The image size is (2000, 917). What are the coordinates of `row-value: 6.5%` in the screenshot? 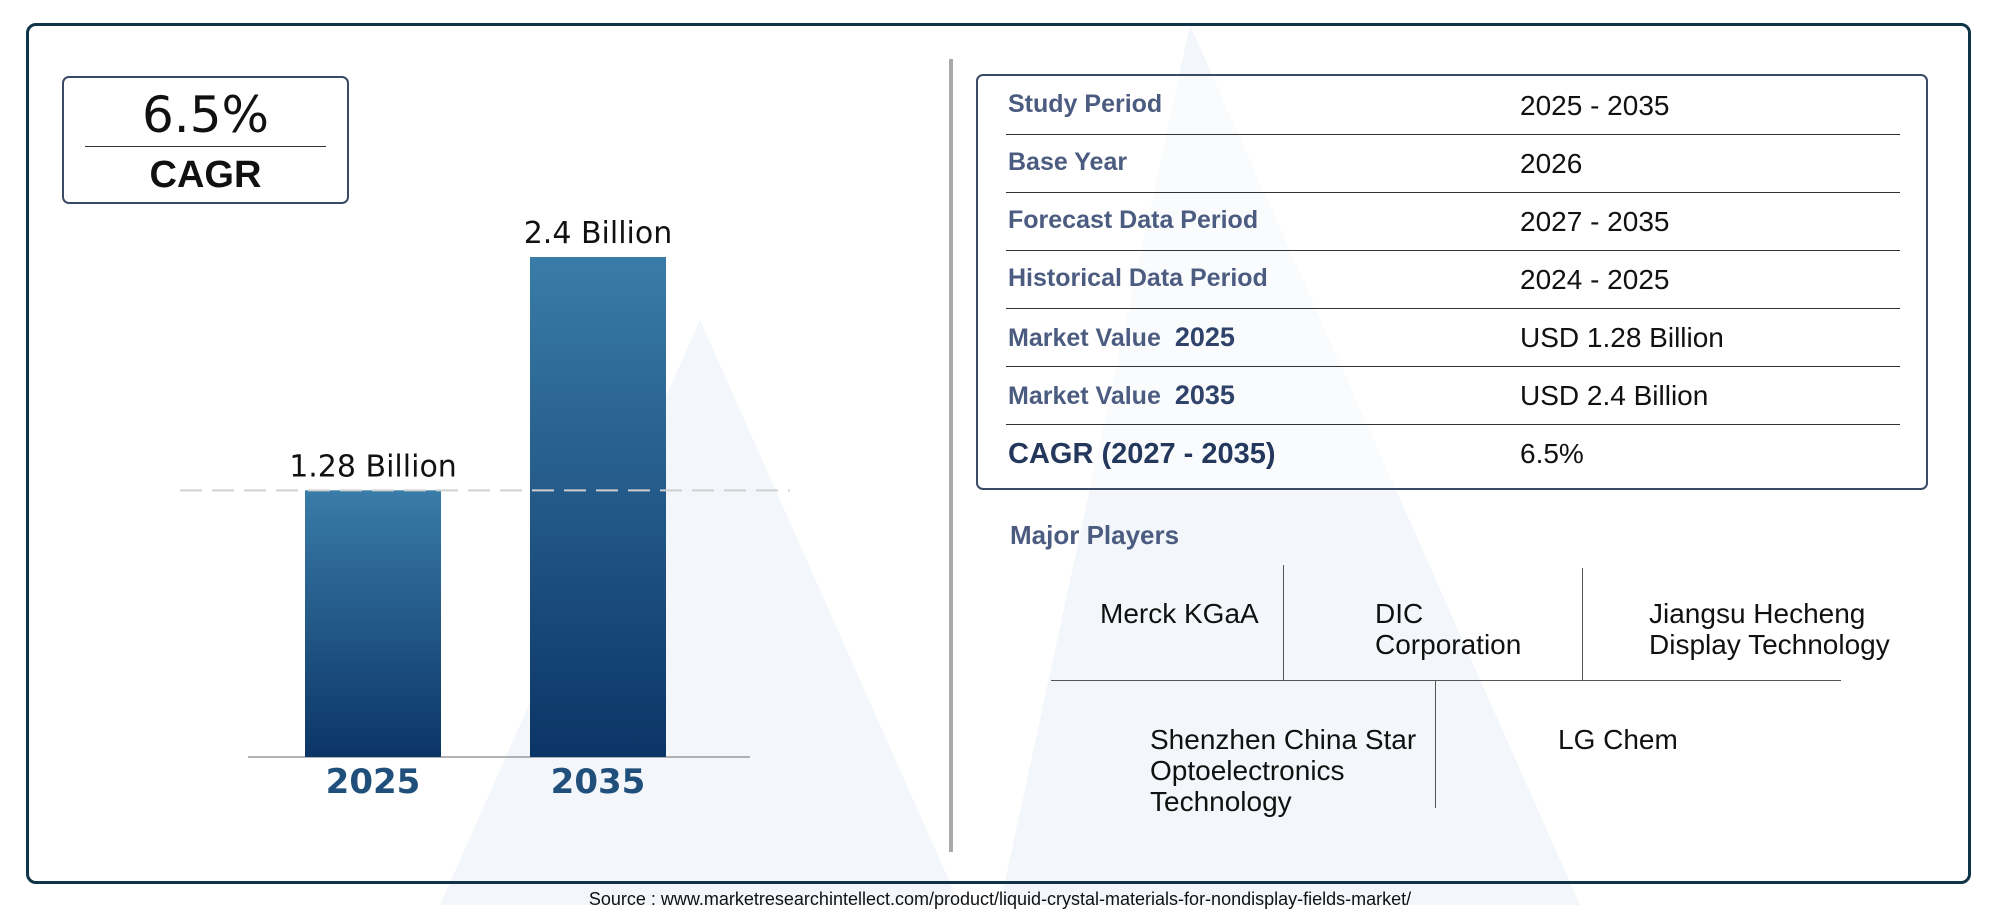 It's located at (1552, 453).